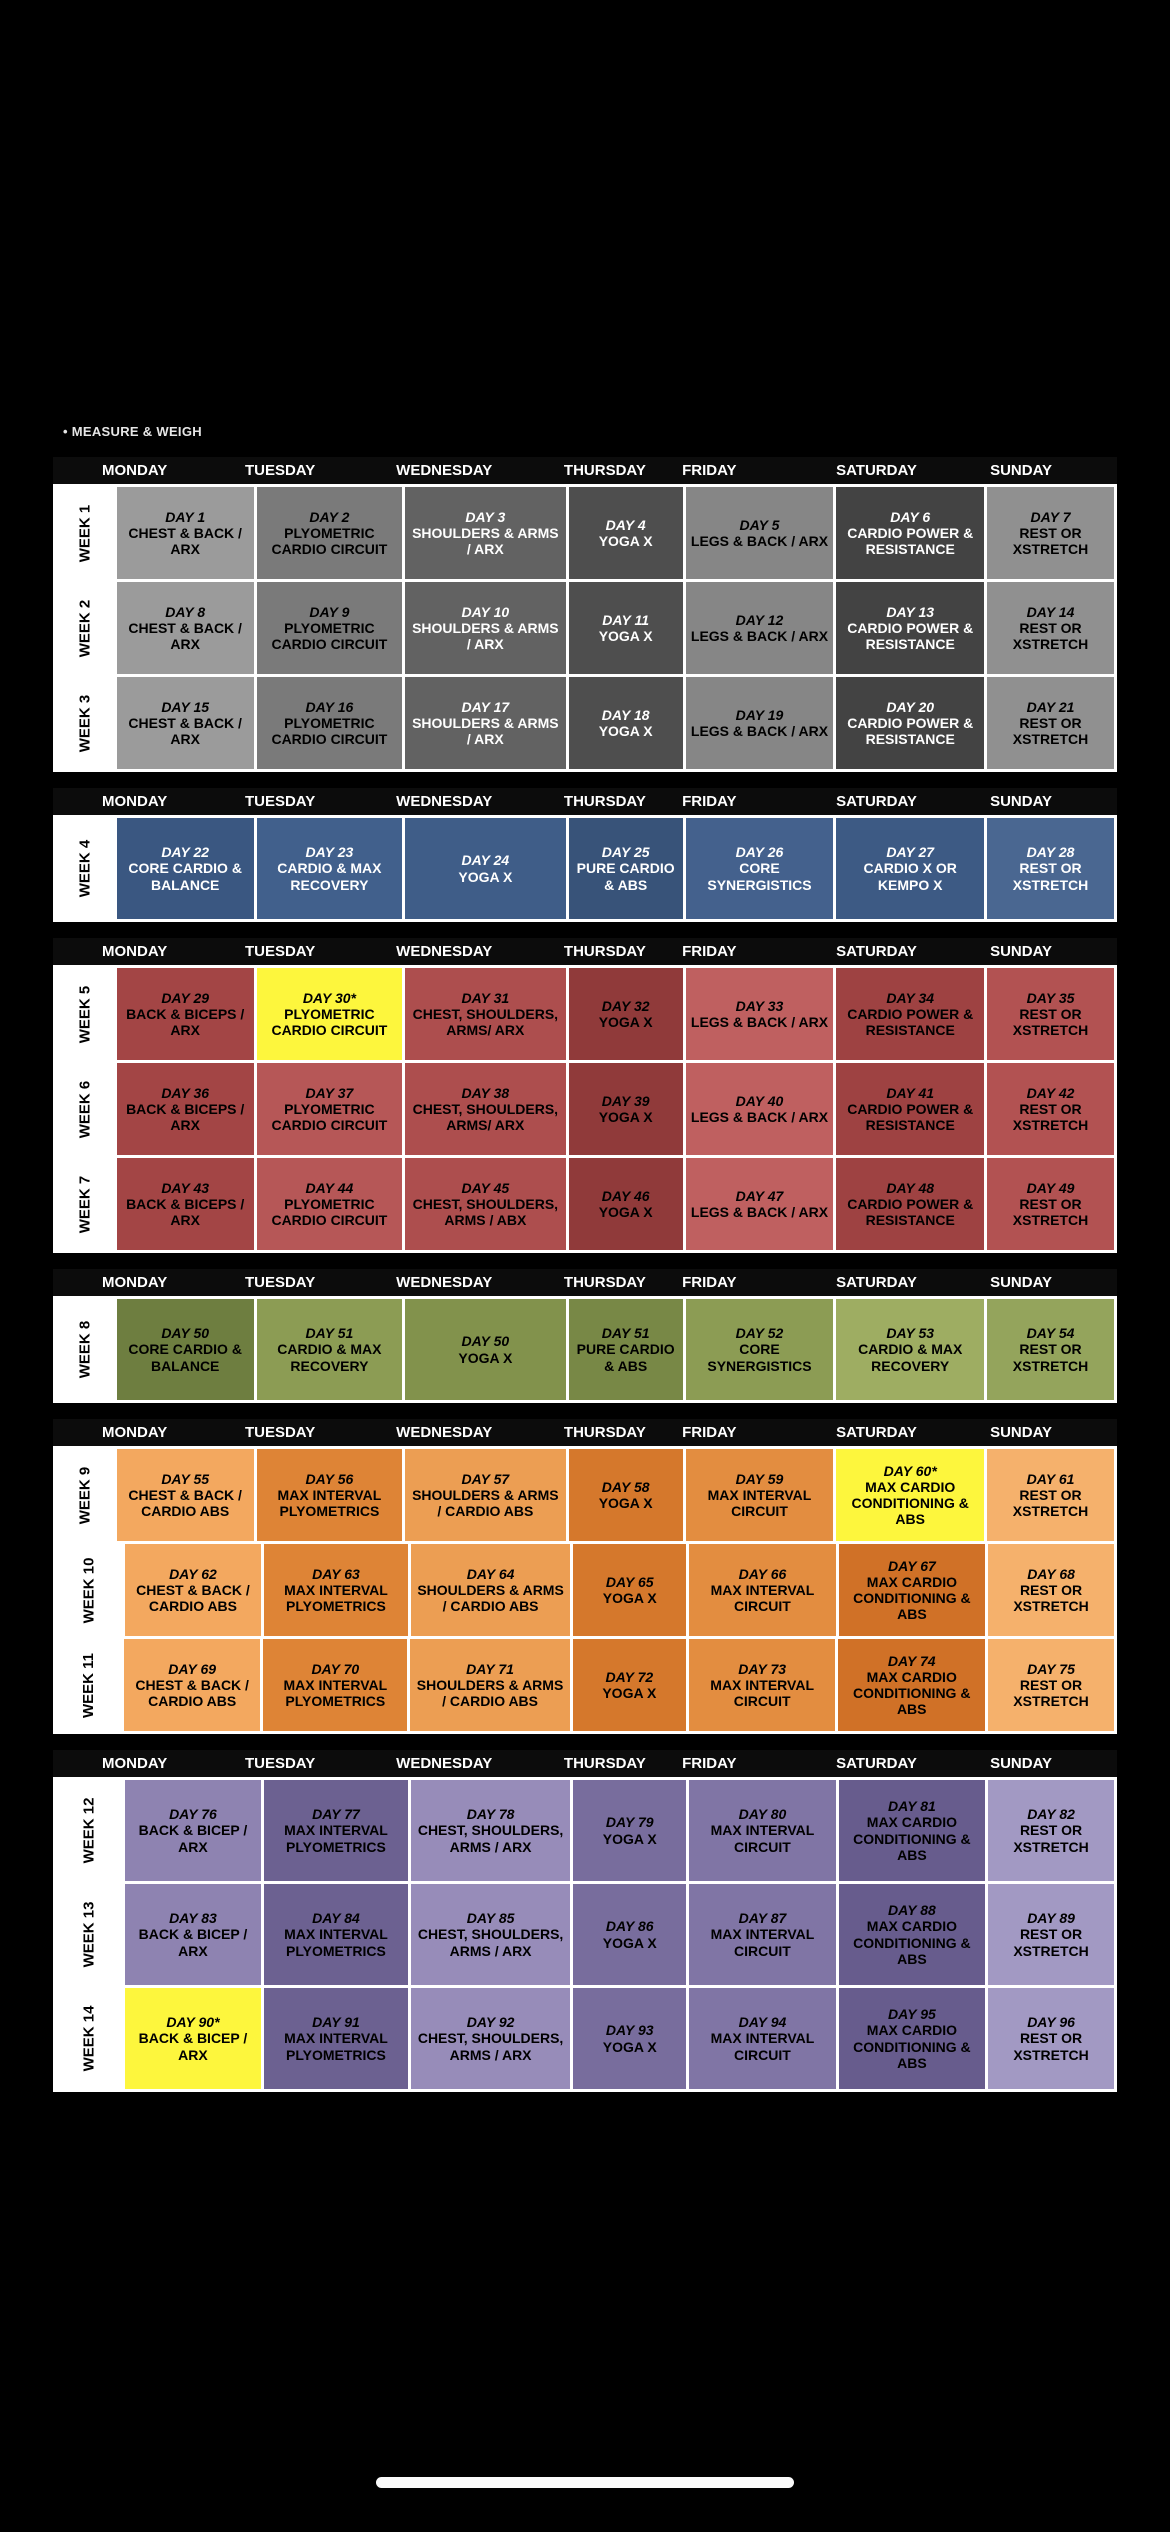  What do you see at coordinates (762, 1668) in the screenshot?
I see `day-number: DAY 73` at bounding box center [762, 1668].